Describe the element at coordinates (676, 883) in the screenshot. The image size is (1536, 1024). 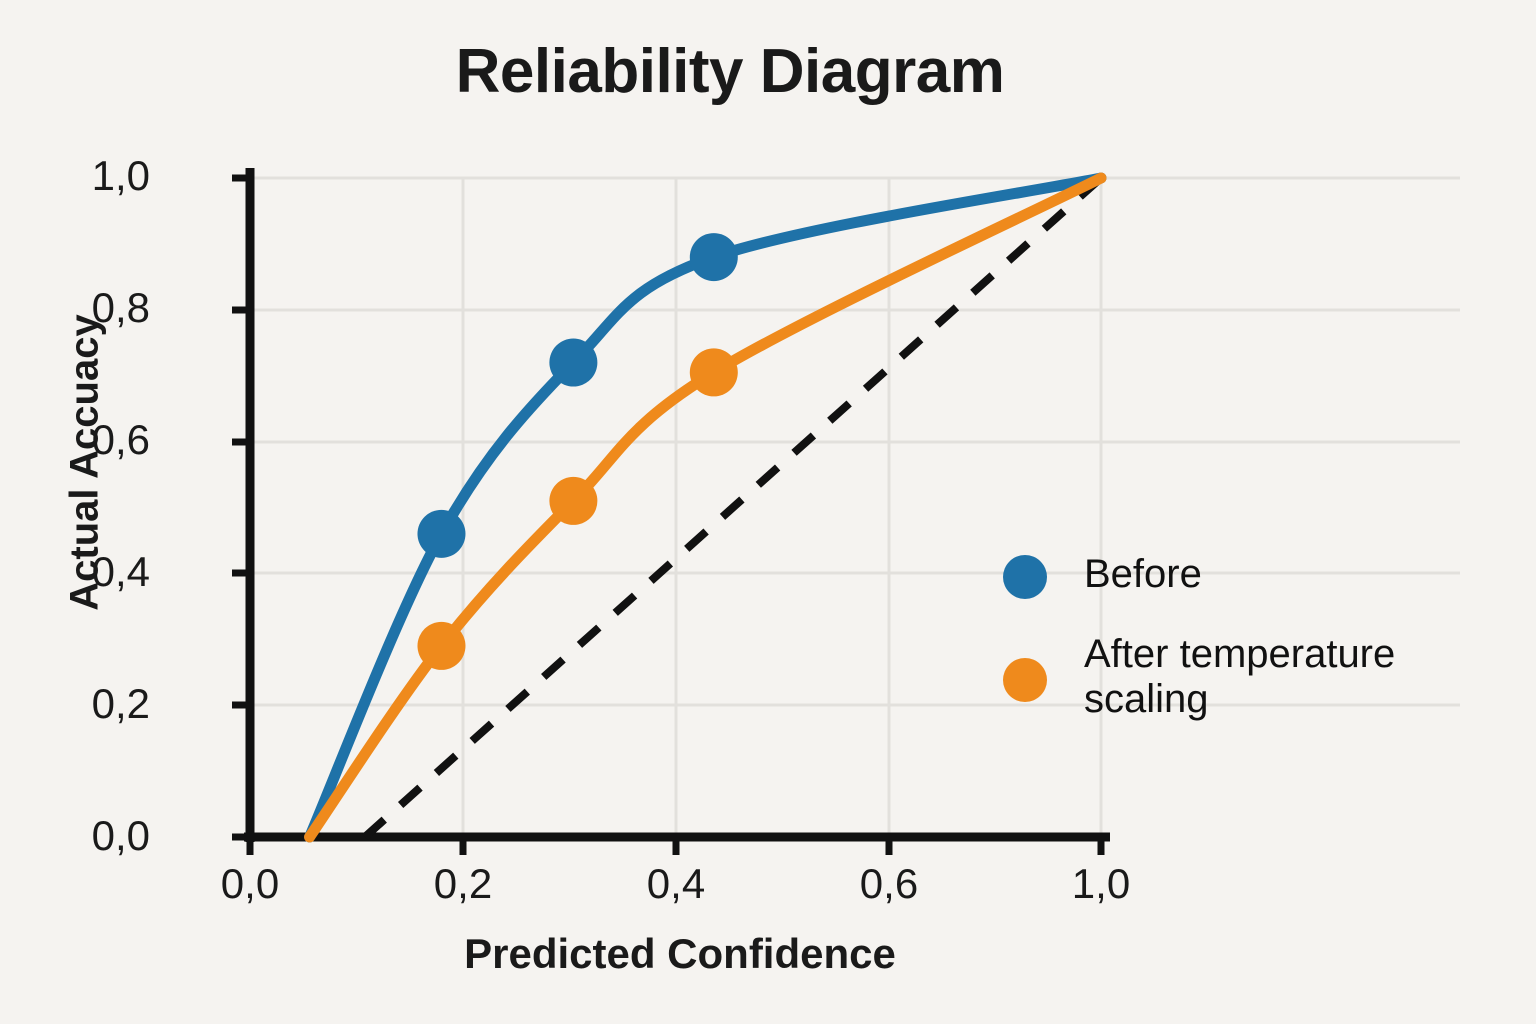
I see `x-tick-label-0-4: 0,4` at that location.